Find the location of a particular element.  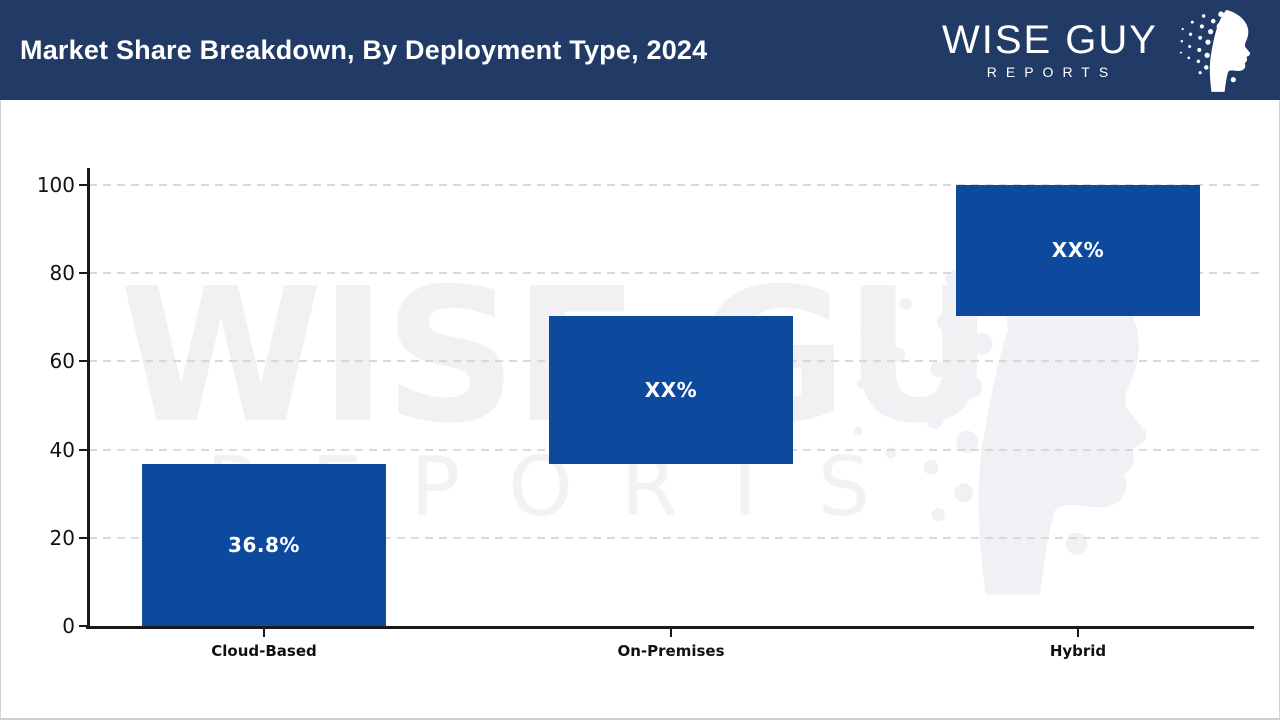

y-tick-label: 0 is located at coordinates (68, 626).